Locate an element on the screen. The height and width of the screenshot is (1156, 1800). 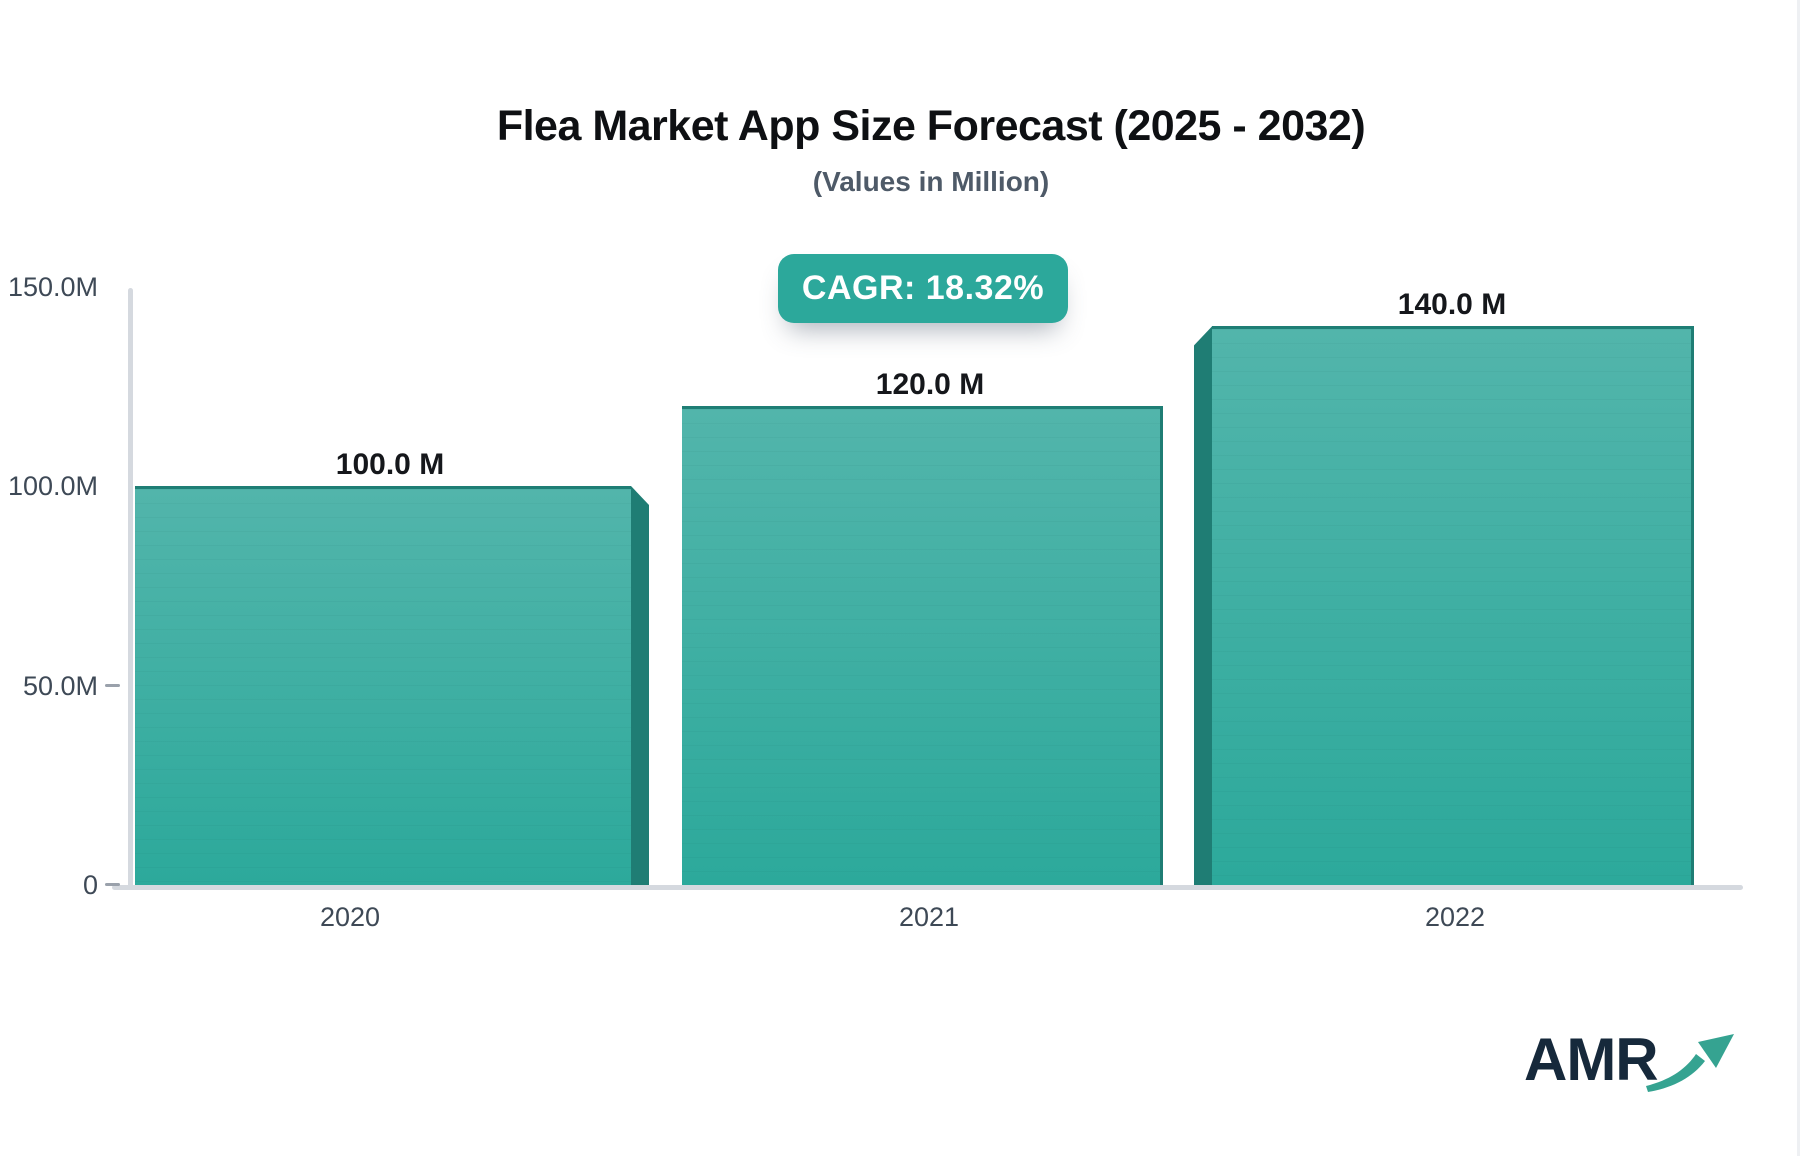
brand-logo: AMR is located at coordinates (1631, 1063).